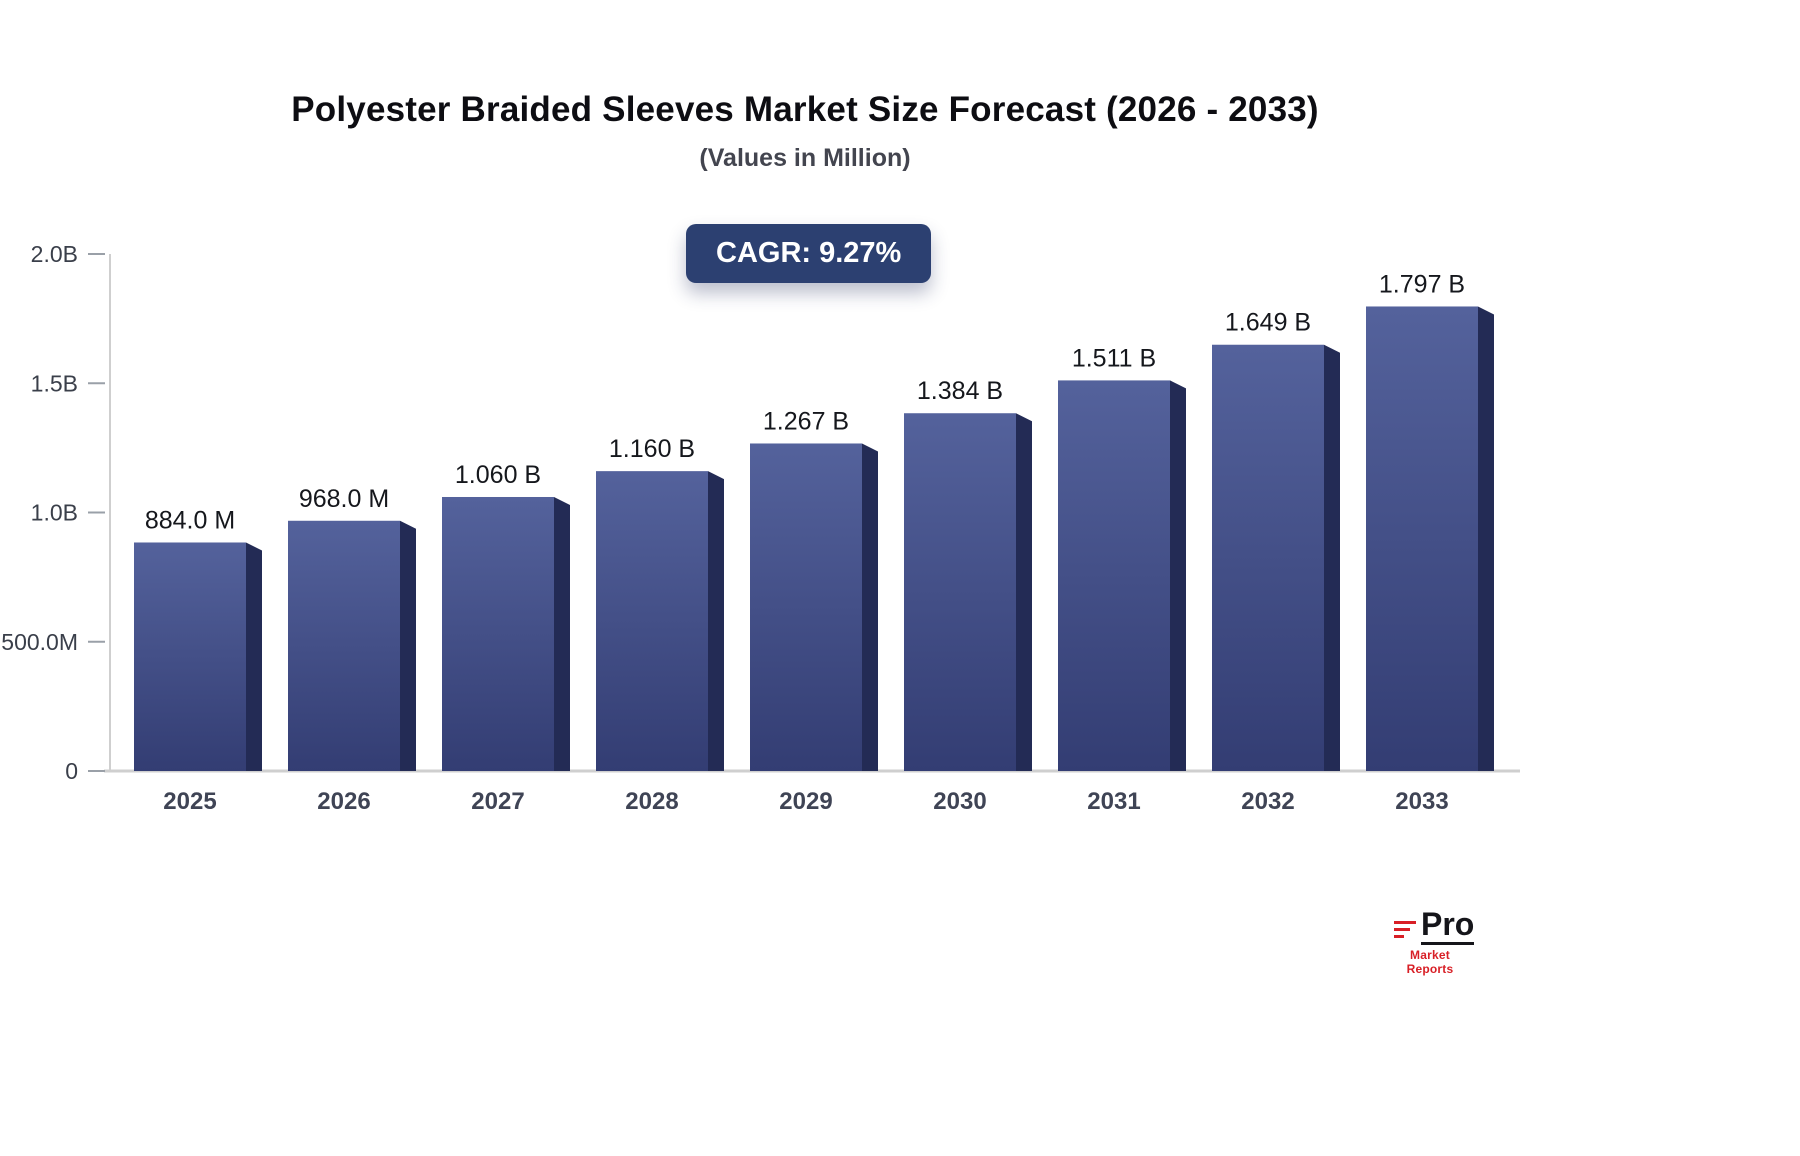 The image size is (1800, 1156). Describe the element at coordinates (498, 475) in the screenshot. I see `bar-value-label: 1.060 B` at that location.